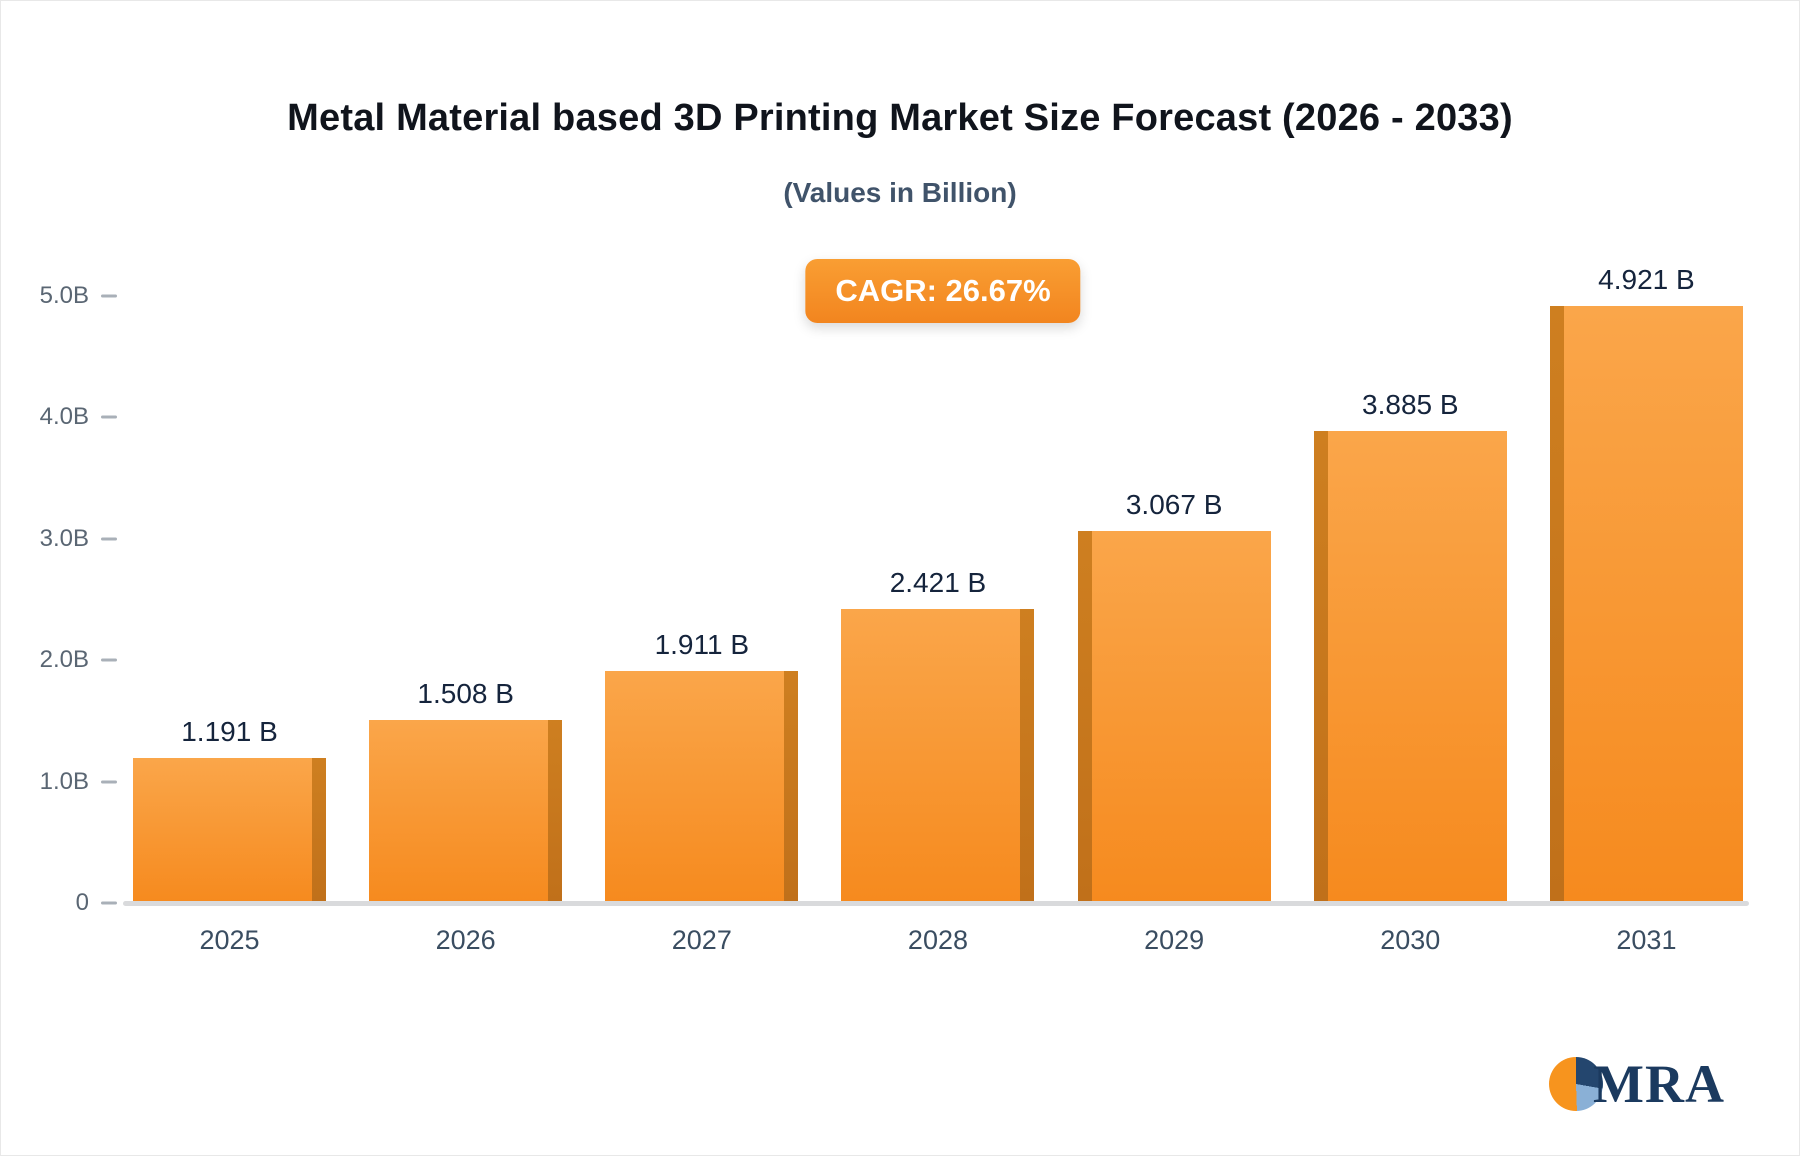  Describe the element at coordinates (943, 291) in the screenshot. I see `cagr-badge: CAGR: 26.67%` at that location.